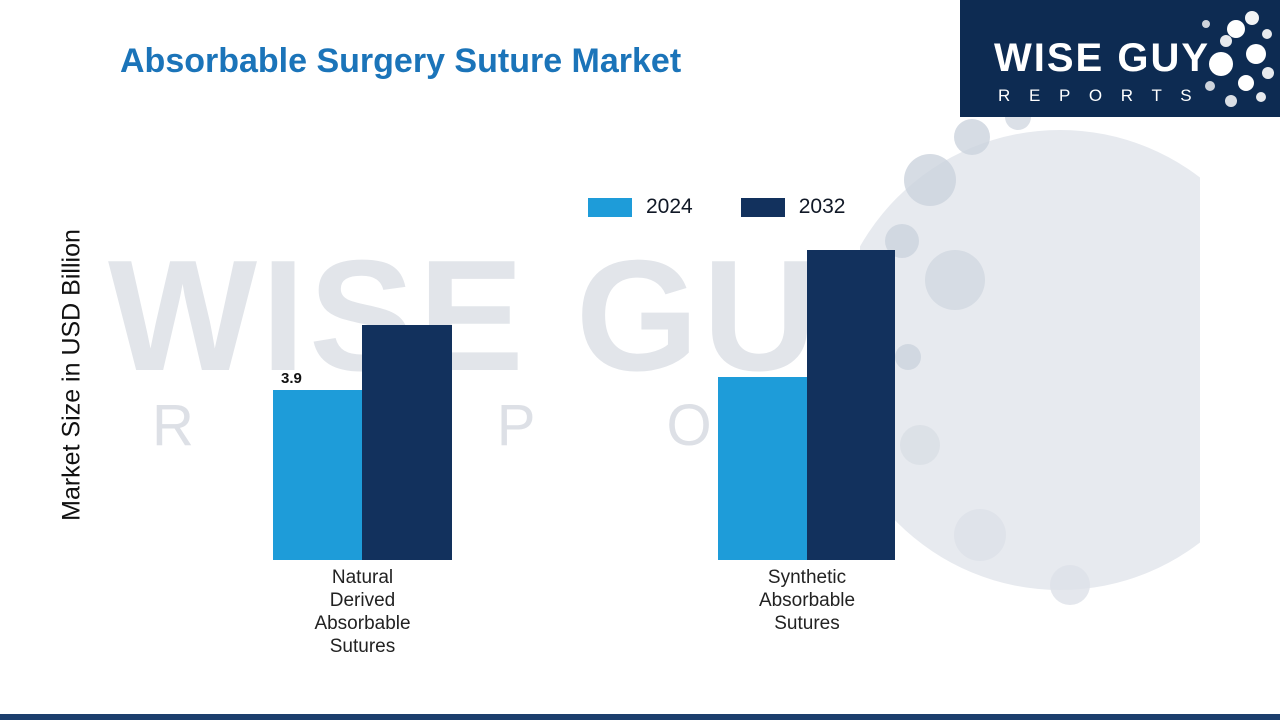 This screenshot has width=1280, height=720. I want to click on brand-logo: WISE GUY R E P O R T S, so click(1120, 58).